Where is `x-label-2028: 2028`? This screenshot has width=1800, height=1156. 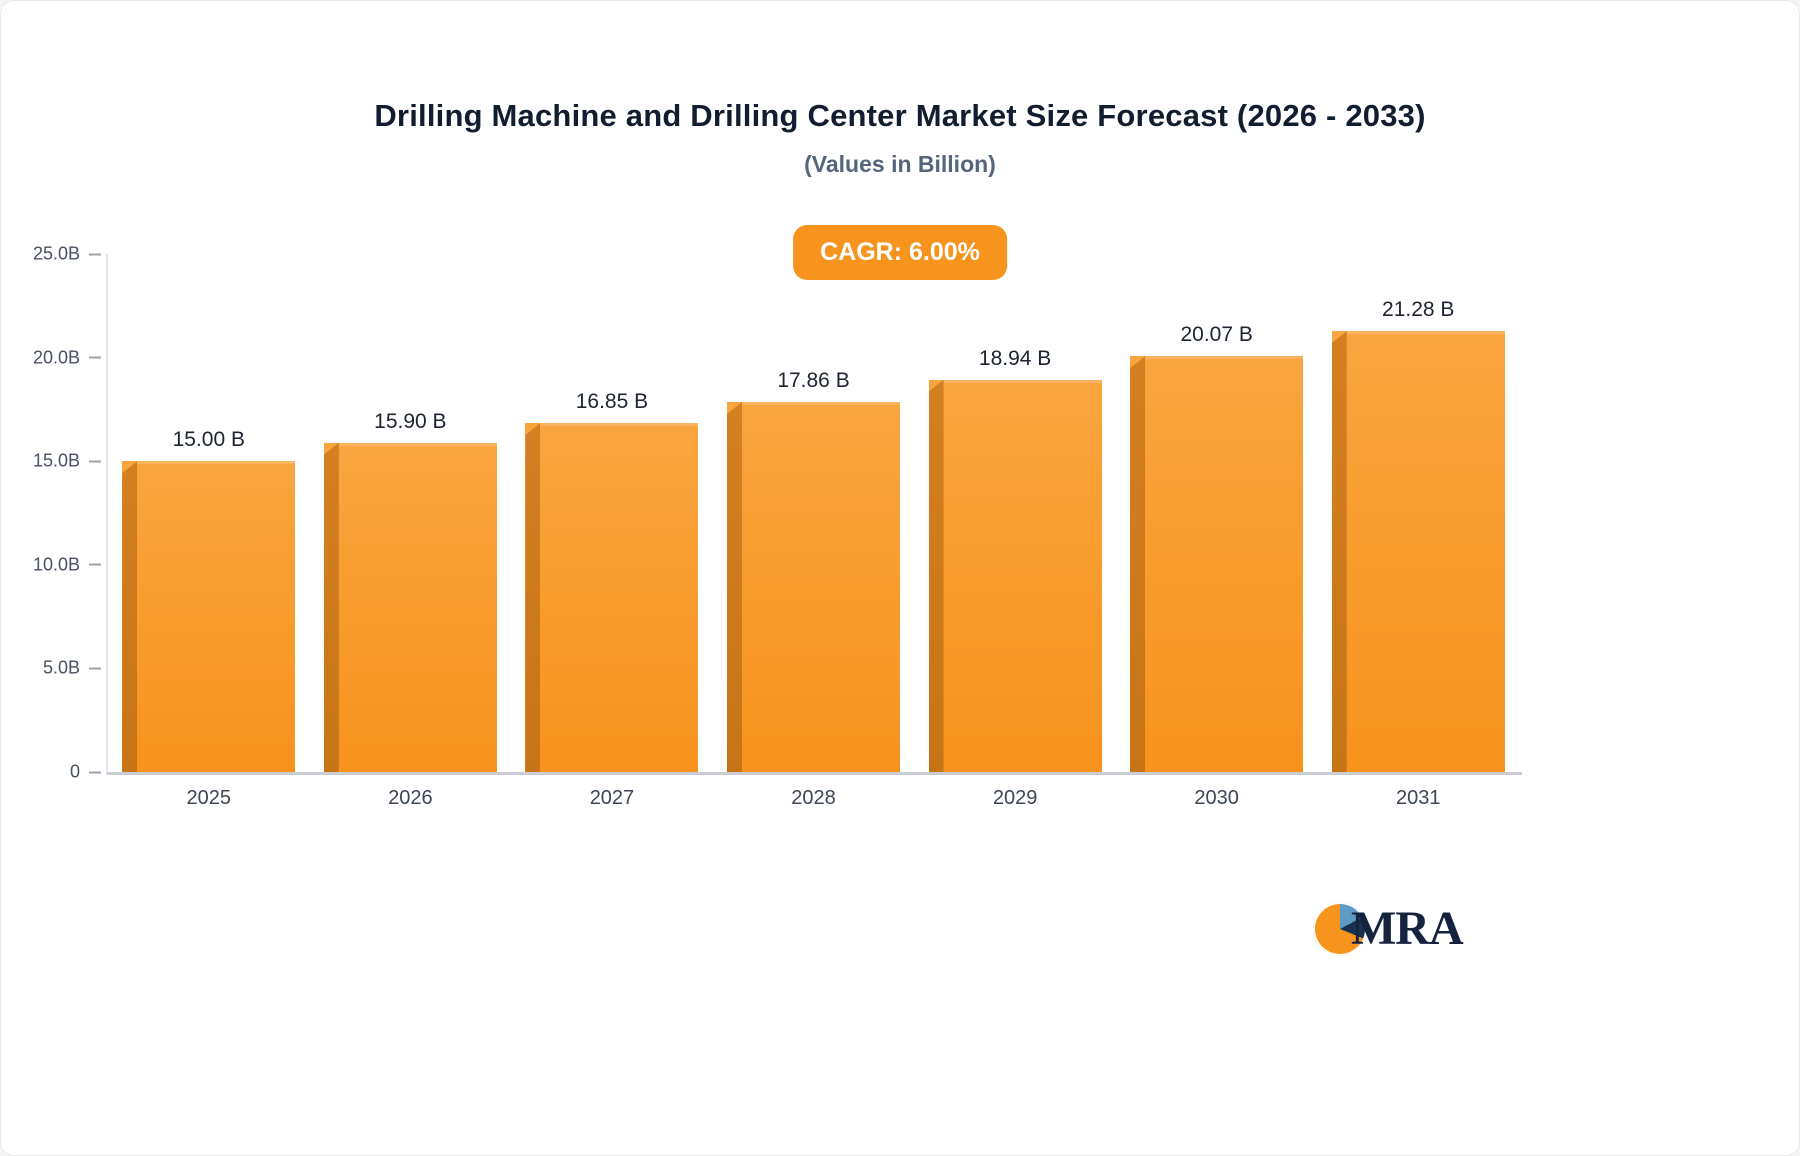
x-label-2028: 2028 is located at coordinates (813, 798).